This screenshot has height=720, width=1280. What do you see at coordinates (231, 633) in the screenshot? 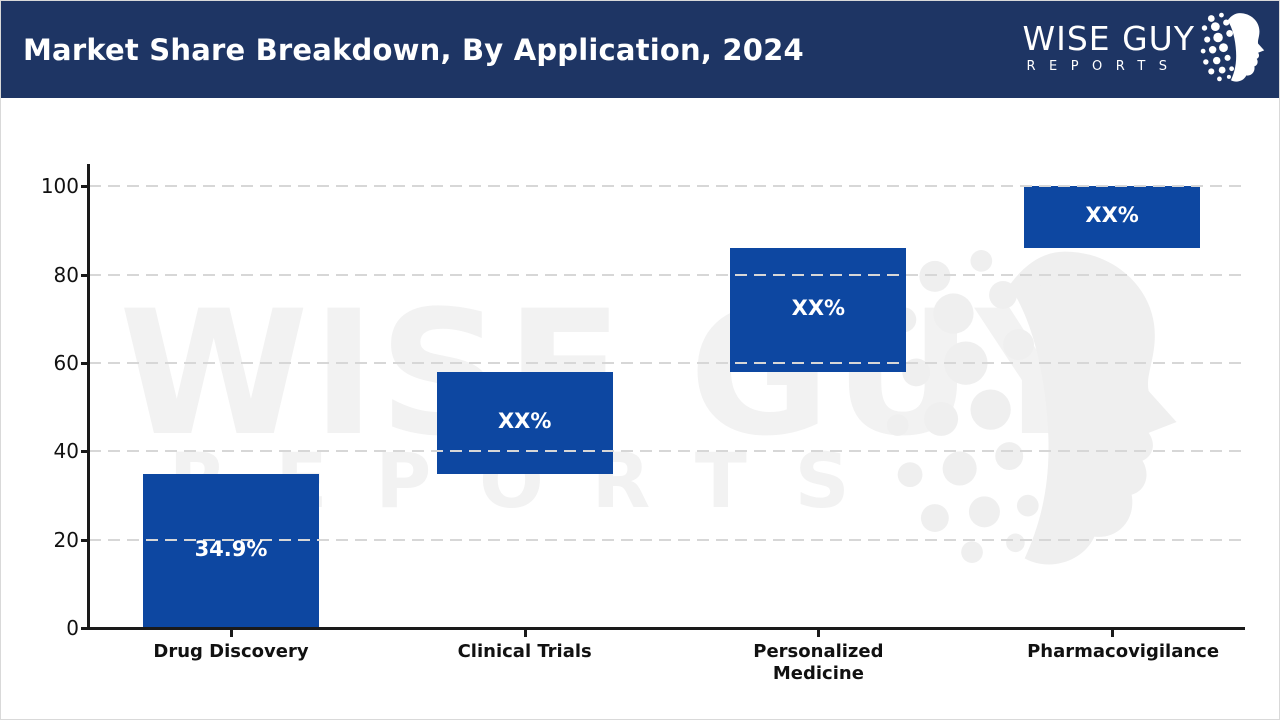
I see `x-tick-drug-discovery` at bounding box center [231, 633].